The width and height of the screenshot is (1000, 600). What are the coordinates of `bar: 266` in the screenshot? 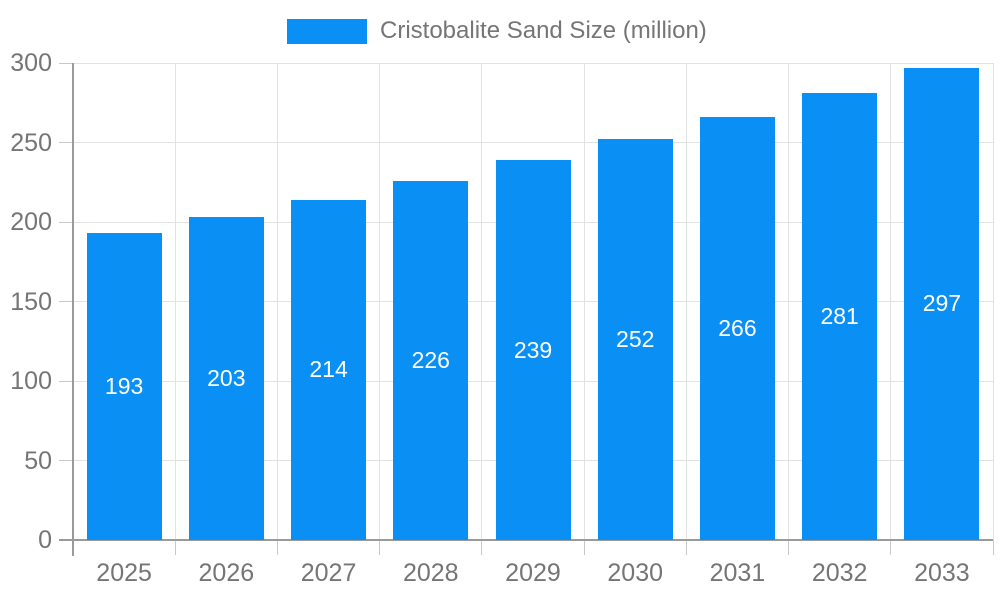 It's located at (737, 328).